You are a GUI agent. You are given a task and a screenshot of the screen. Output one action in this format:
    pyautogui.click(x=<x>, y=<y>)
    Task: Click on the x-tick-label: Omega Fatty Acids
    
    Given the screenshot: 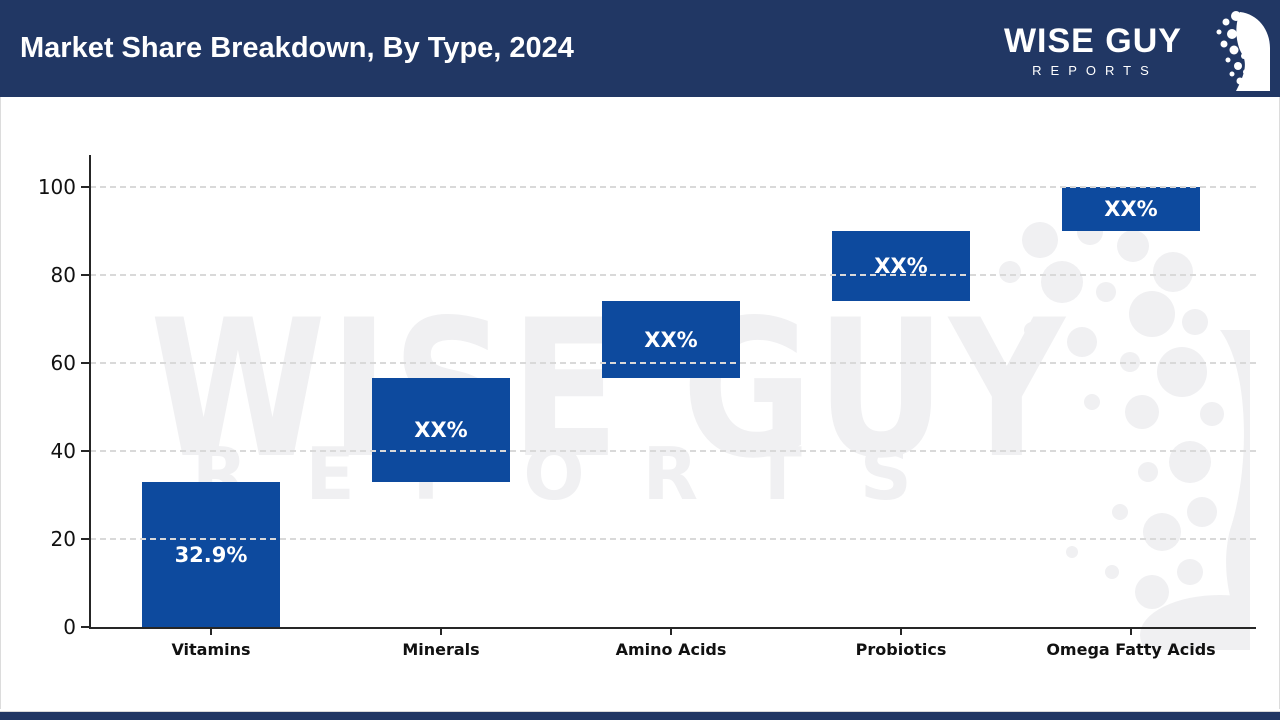 What is the action you would take?
    pyautogui.click(x=1131, y=649)
    